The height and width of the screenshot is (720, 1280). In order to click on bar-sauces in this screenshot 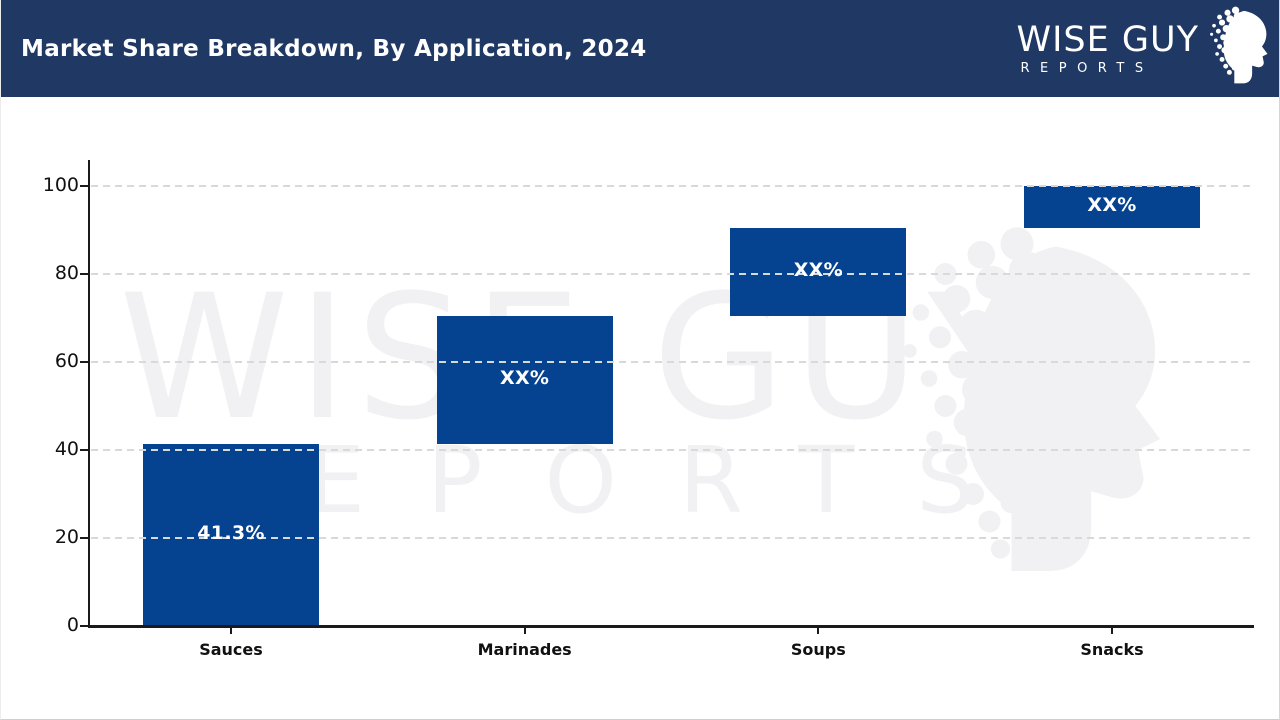, I will do `click(231, 535)`.